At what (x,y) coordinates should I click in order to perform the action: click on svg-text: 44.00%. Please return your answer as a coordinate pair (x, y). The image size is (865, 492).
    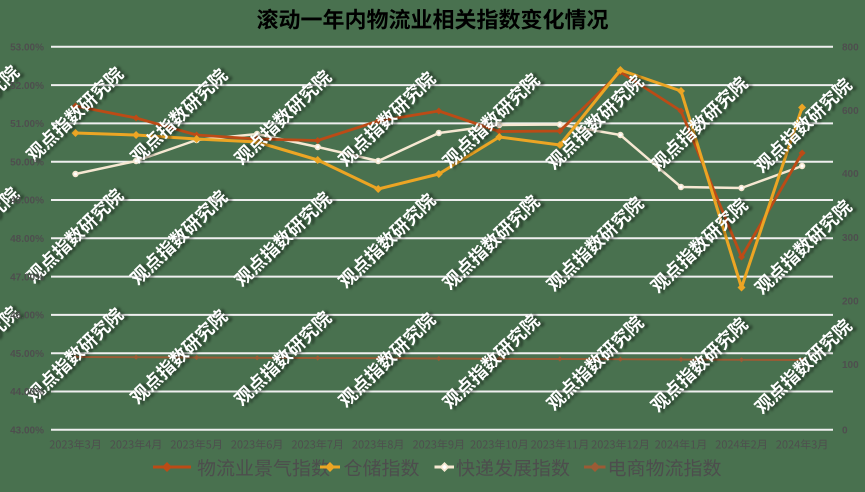
    Looking at the image, I should click on (27, 392).